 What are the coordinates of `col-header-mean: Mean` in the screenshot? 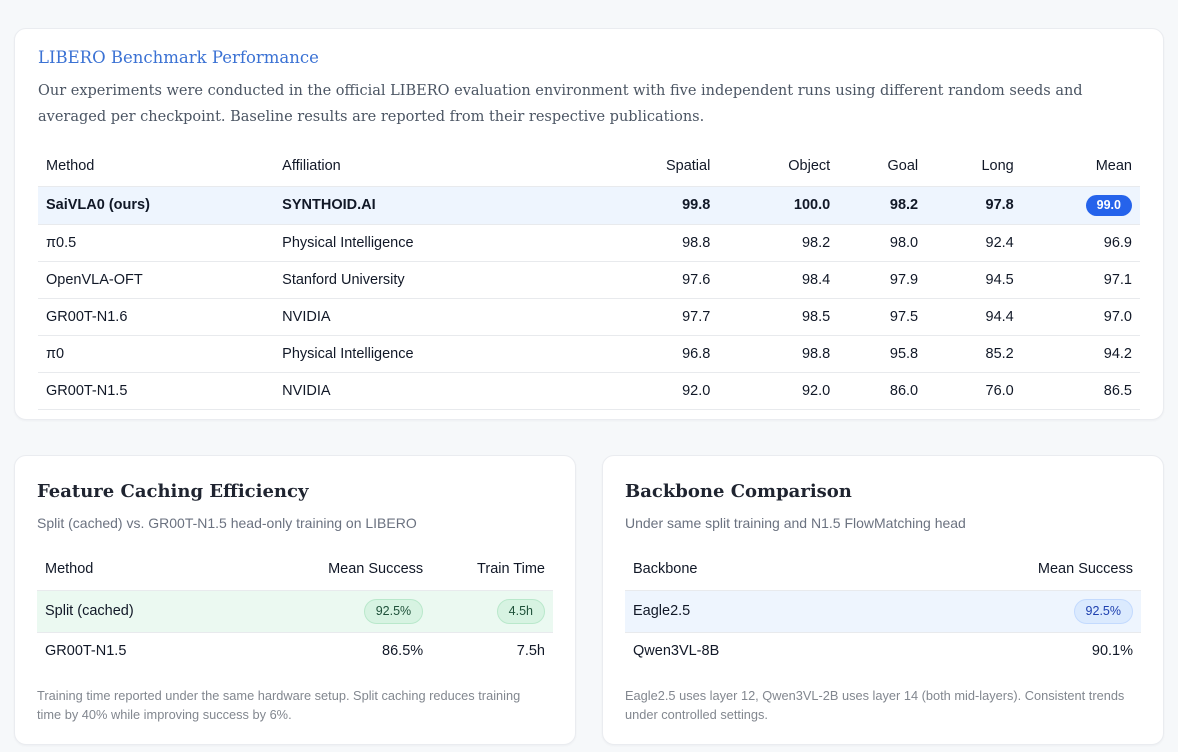 It's located at (1113, 166).